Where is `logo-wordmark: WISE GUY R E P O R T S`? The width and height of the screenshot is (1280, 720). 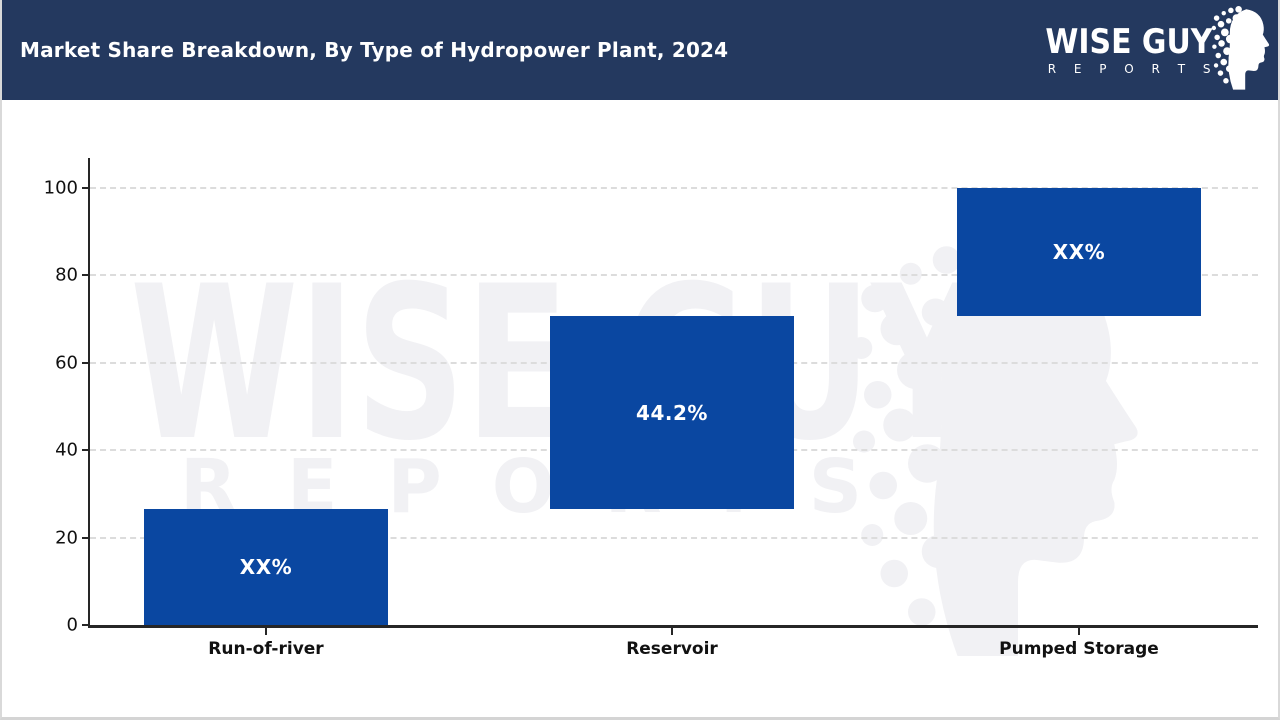 logo-wordmark: WISE GUY R E P O R T S is located at coordinates (1129, 50).